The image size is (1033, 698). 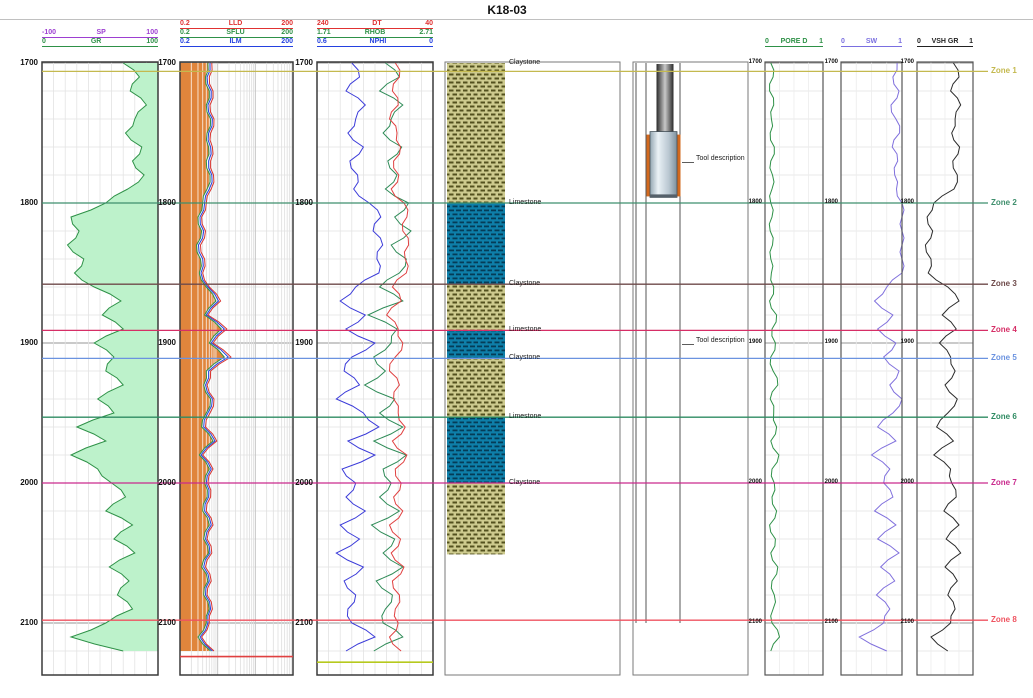 I want to click on tool-body, so click(x=663, y=164).